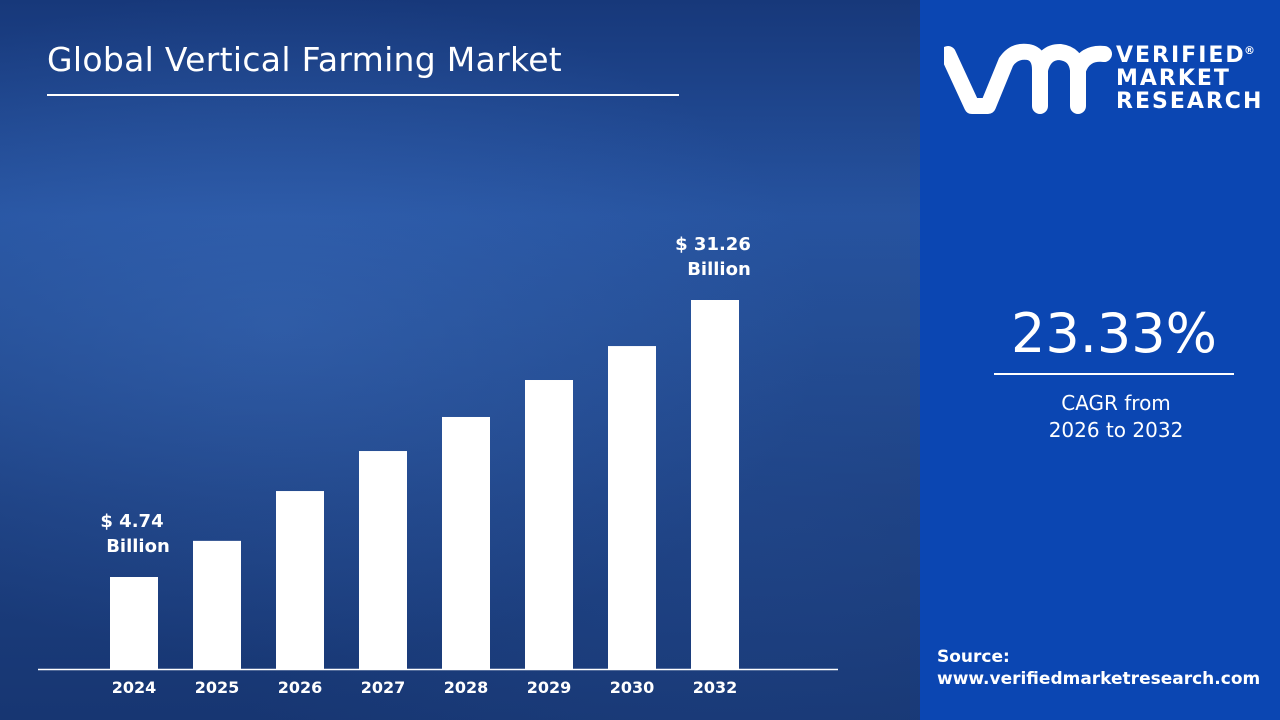 The width and height of the screenshot is (1280, 720). I want to click on verified-market-research-logo: VERIFIED MARKET RESEARCH ®, so click(1103, 78).